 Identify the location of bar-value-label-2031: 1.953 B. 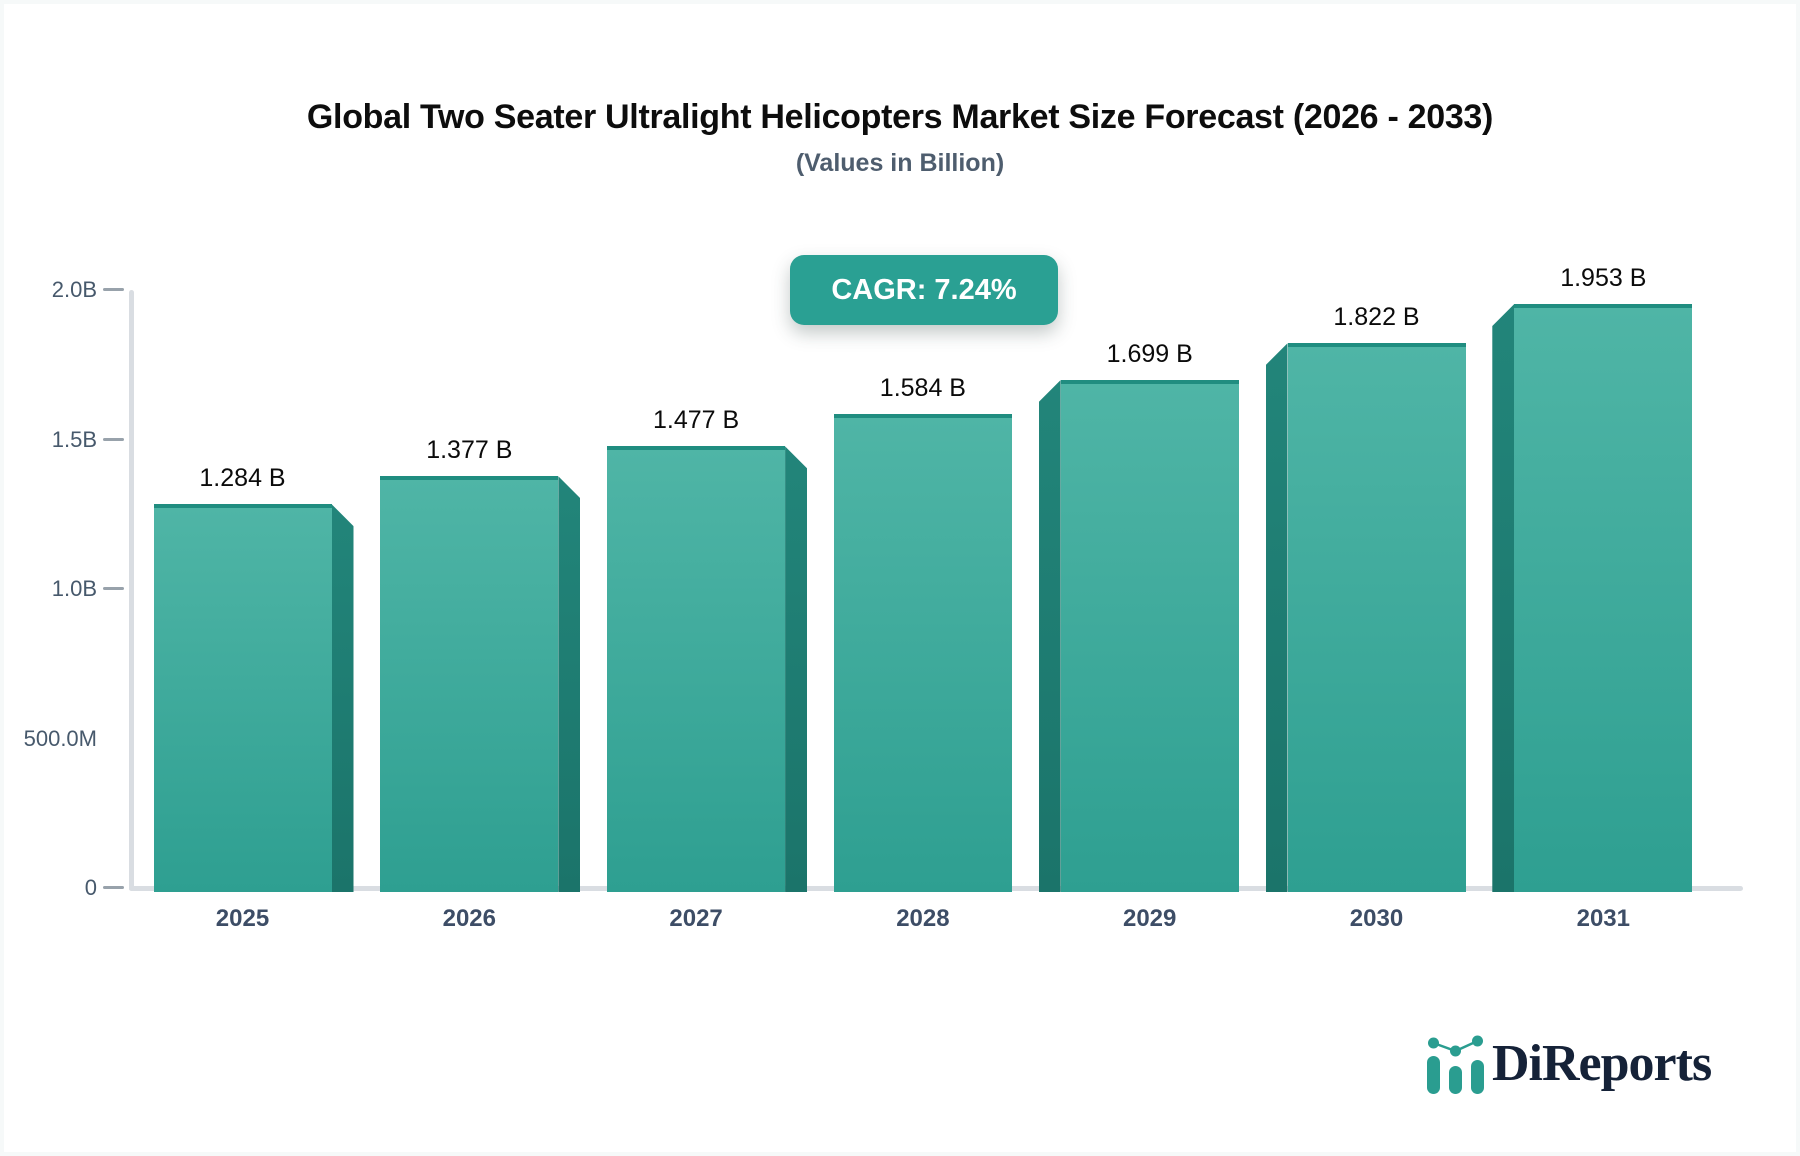
(1603, 278).